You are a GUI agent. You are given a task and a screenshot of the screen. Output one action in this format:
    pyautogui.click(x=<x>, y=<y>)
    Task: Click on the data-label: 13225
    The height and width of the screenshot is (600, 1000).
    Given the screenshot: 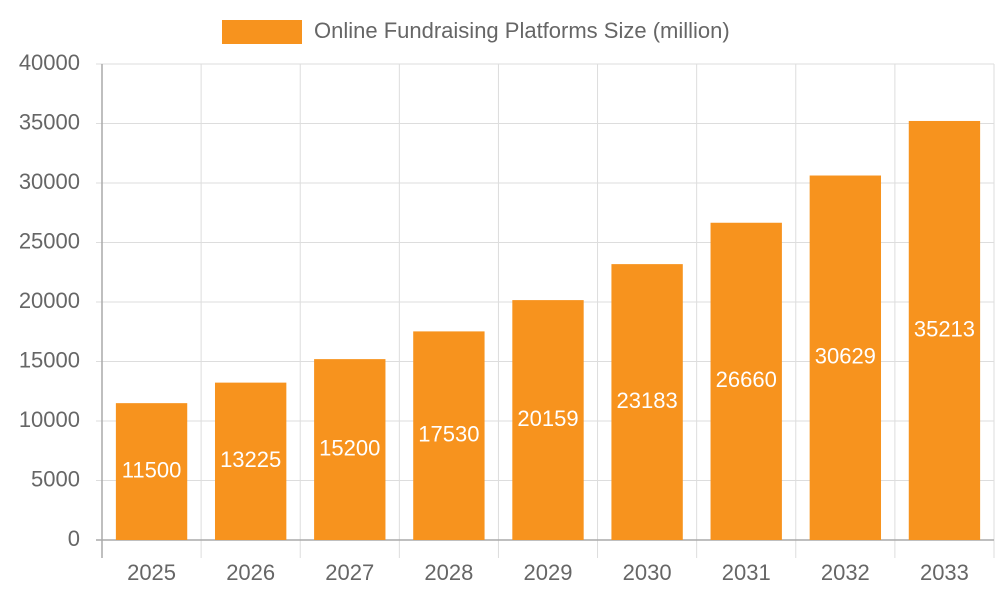 What is the action you would take?
    pyautogui.click(x=250, y=459)
    